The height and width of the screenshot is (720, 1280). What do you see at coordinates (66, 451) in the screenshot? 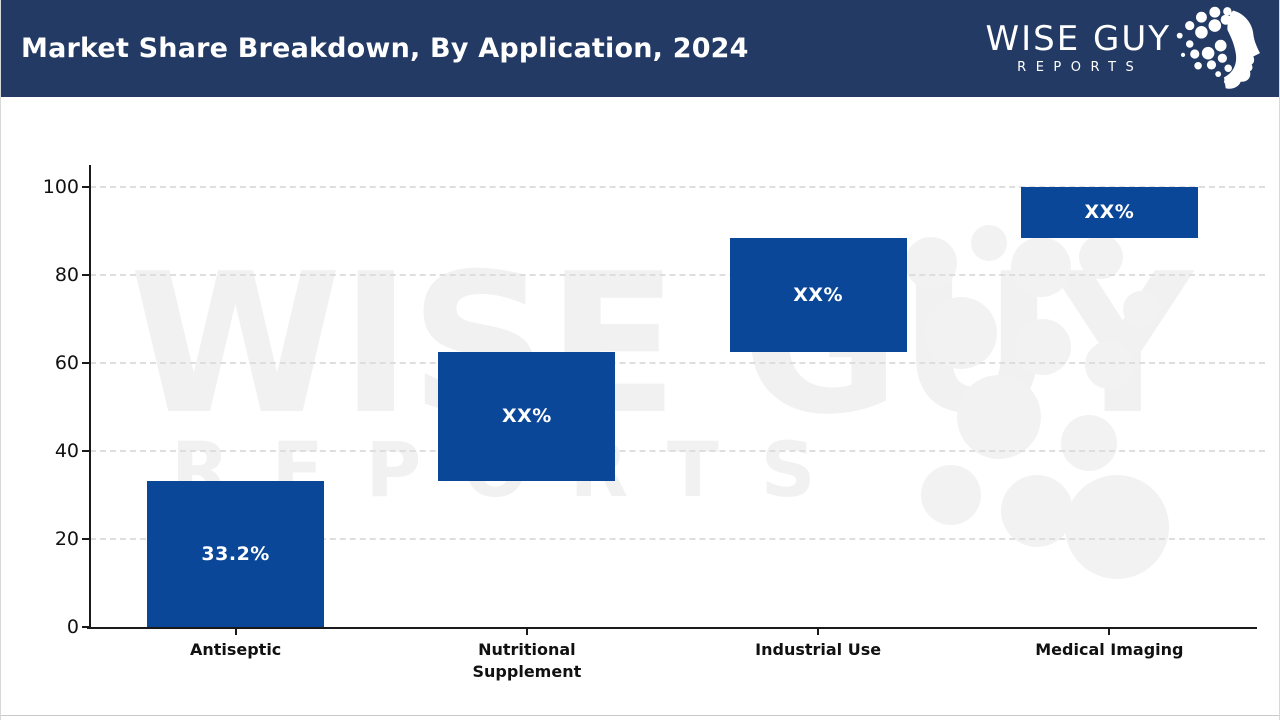
I see `y-tick-label: 40` at bounding box center [66, 451].